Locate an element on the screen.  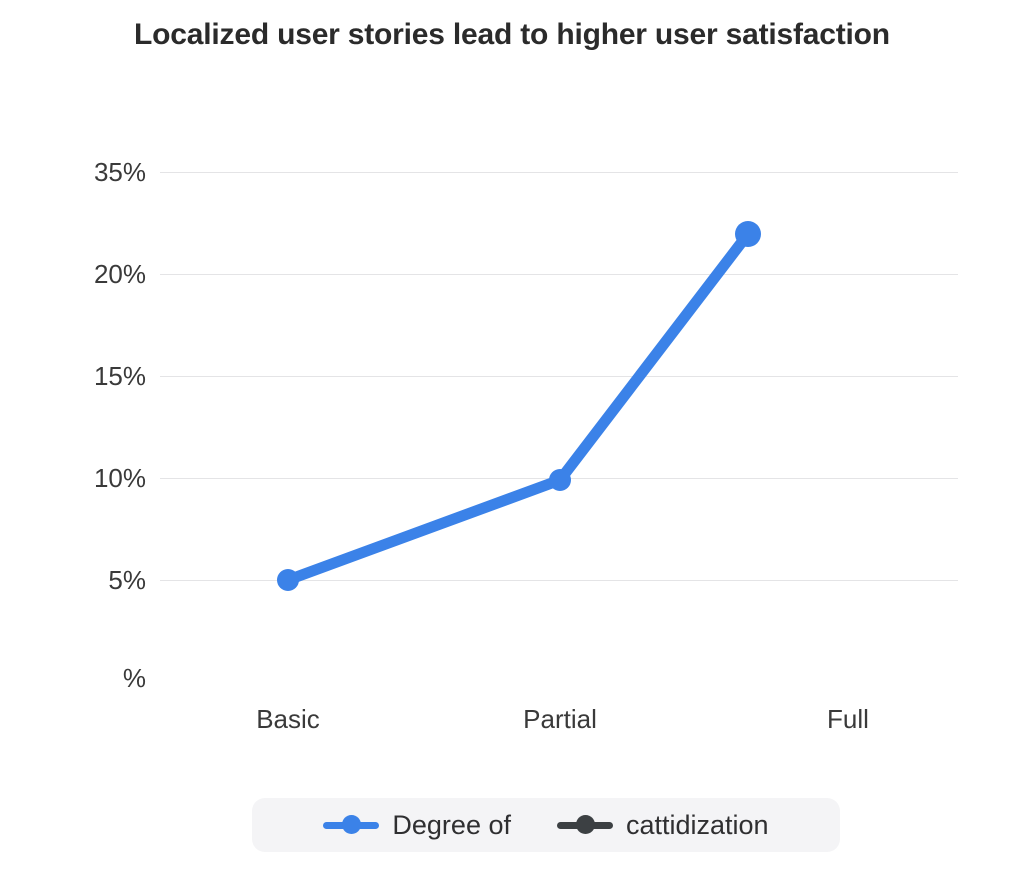
y-tick-label: 35% is located at coordinates (119, 172).